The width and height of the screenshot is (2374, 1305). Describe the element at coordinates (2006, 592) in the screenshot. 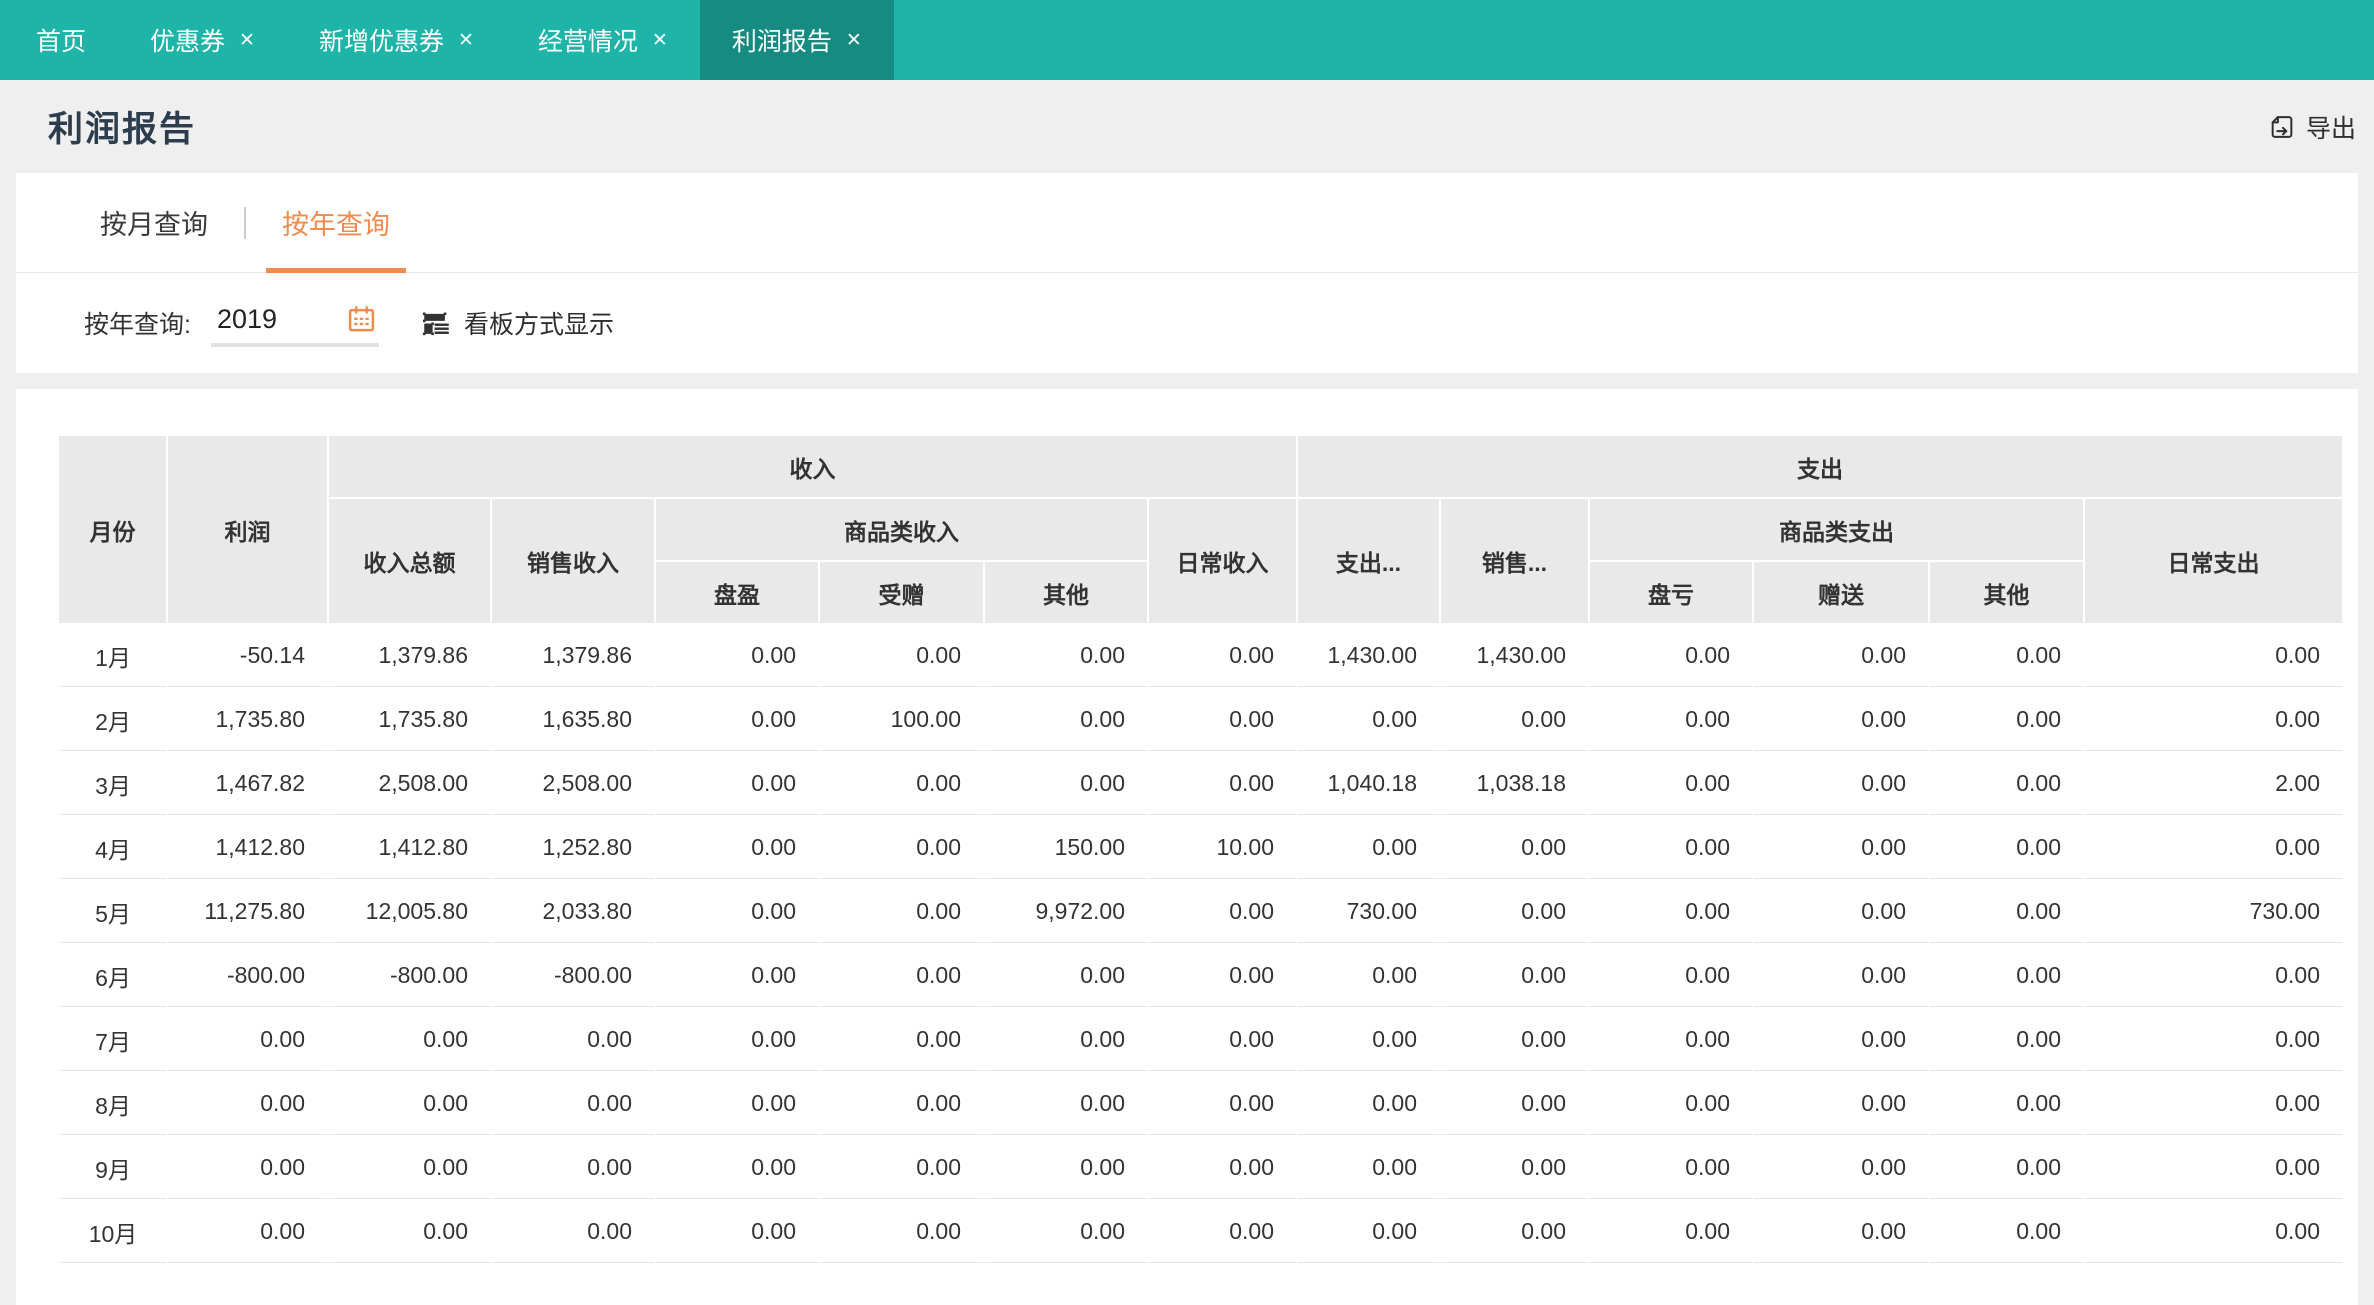

I see `header-other-expense: 其他` at that location.